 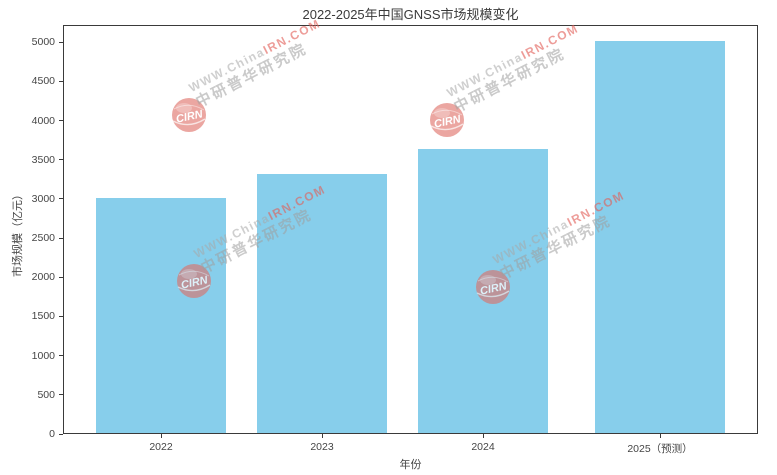 What do you see at coordinates (410, 14) in the screenshot?
I see `chart-title: 2022-2025年中国GNSS市场规模变化` at bounding box center [410, 14].